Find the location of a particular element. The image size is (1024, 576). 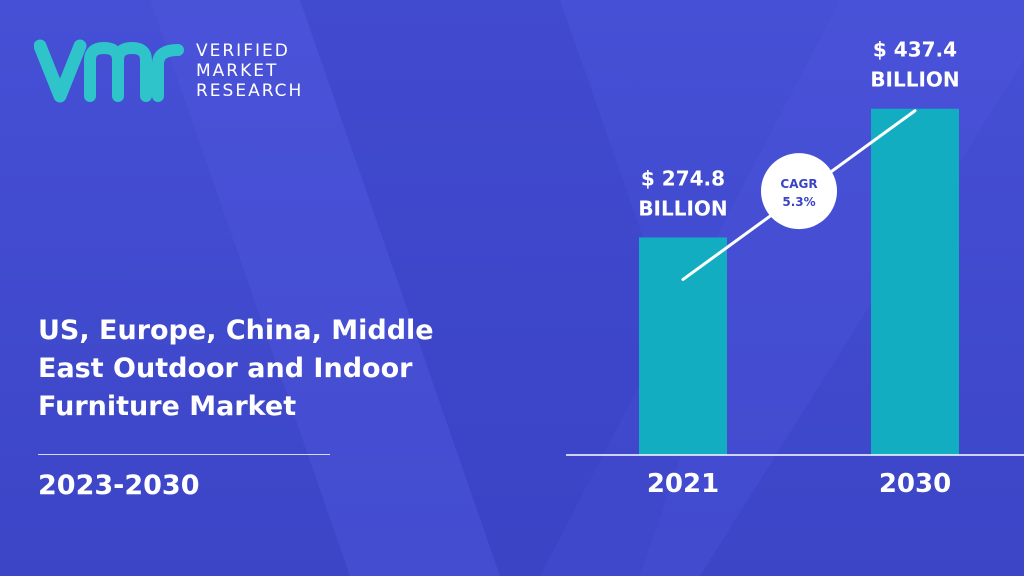

value-label-2021-1: $ 274.8 is located at coordinates (683, 178).